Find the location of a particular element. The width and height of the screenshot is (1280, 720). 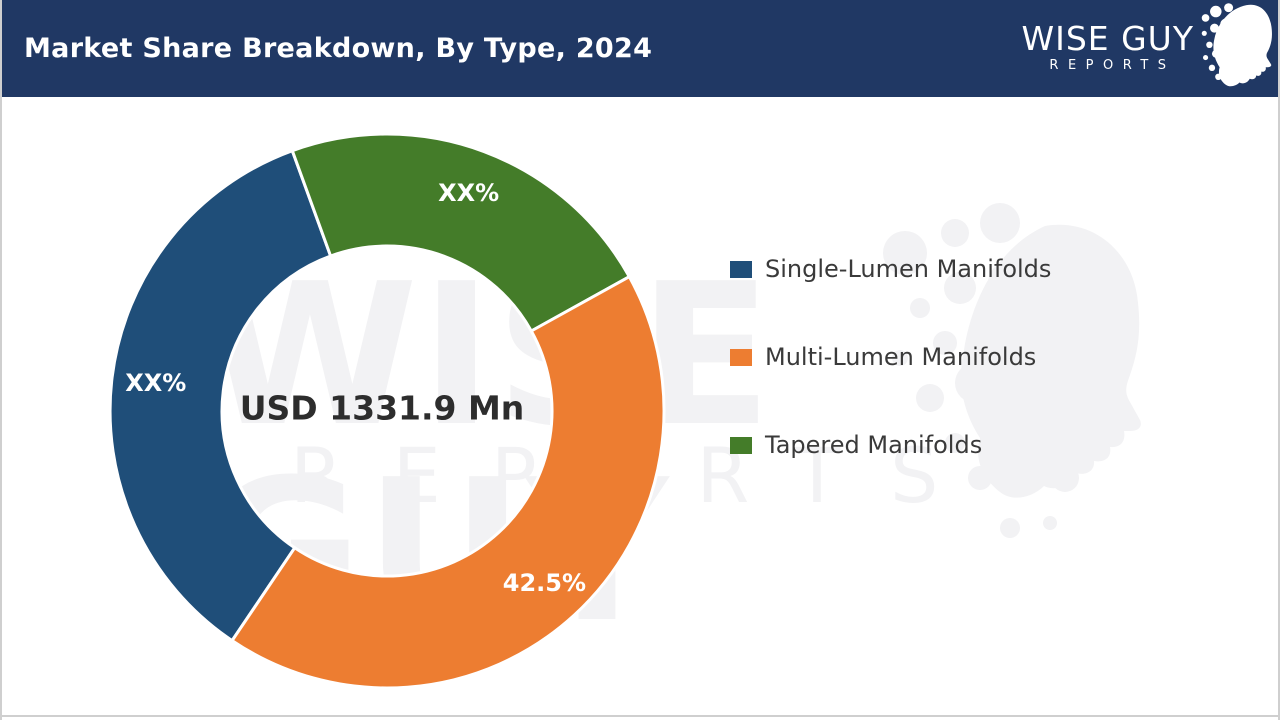

legend-item-single-lumen: Single-Lumen Manifolds is located at coordinates (890, 269).